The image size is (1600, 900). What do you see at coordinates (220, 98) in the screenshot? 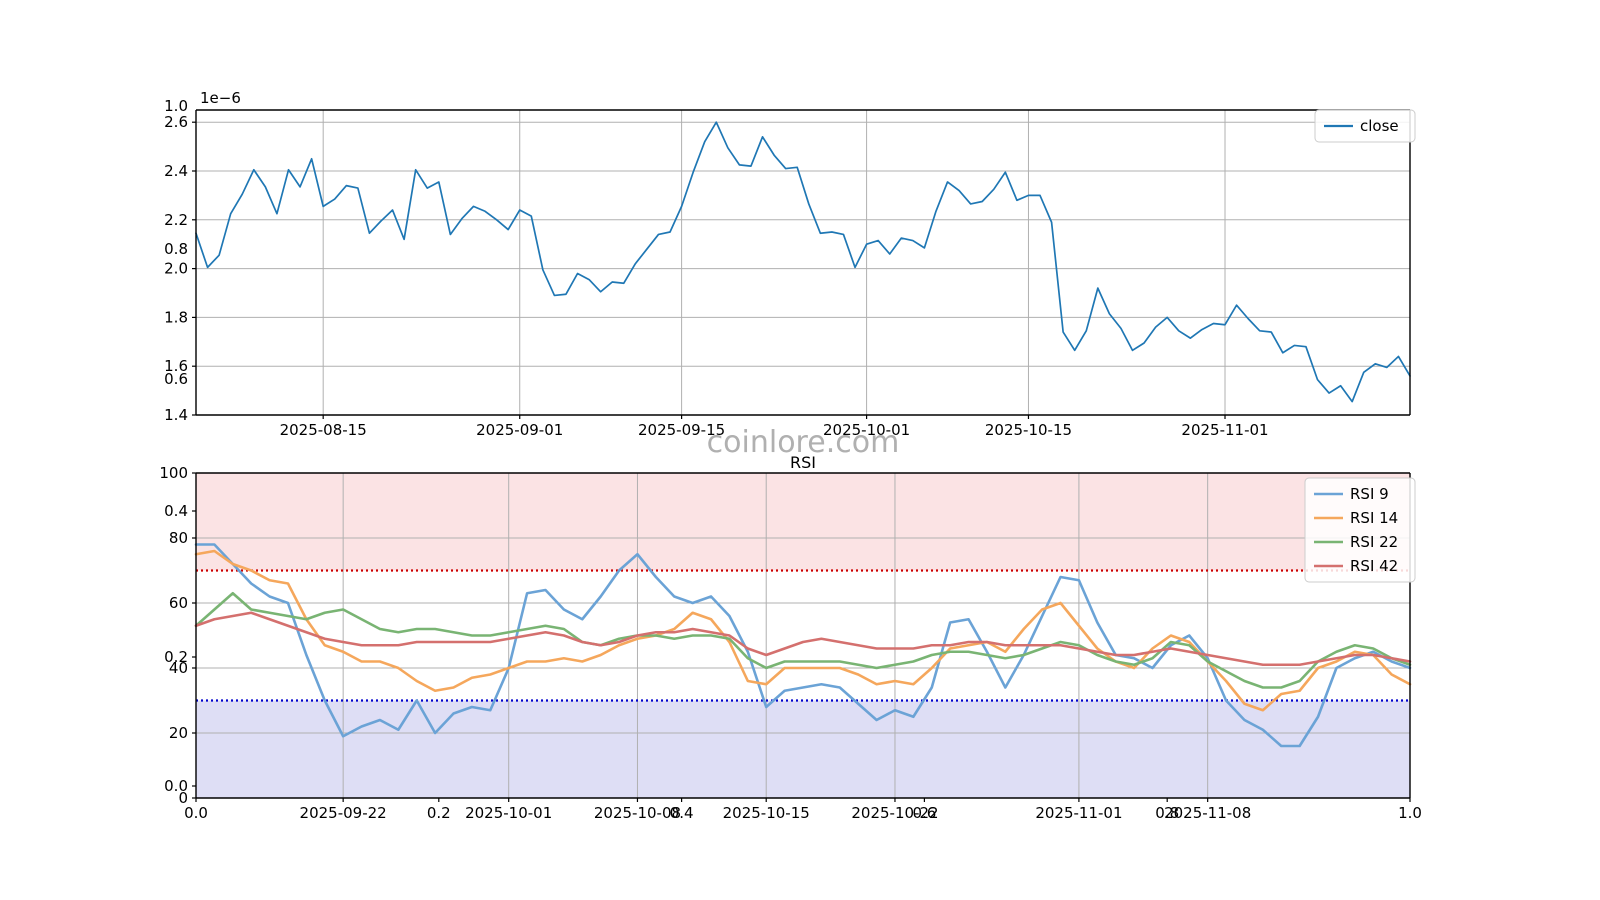
I see `price-axis-offset-label: 1e−6` at bounding box center [220, 98].